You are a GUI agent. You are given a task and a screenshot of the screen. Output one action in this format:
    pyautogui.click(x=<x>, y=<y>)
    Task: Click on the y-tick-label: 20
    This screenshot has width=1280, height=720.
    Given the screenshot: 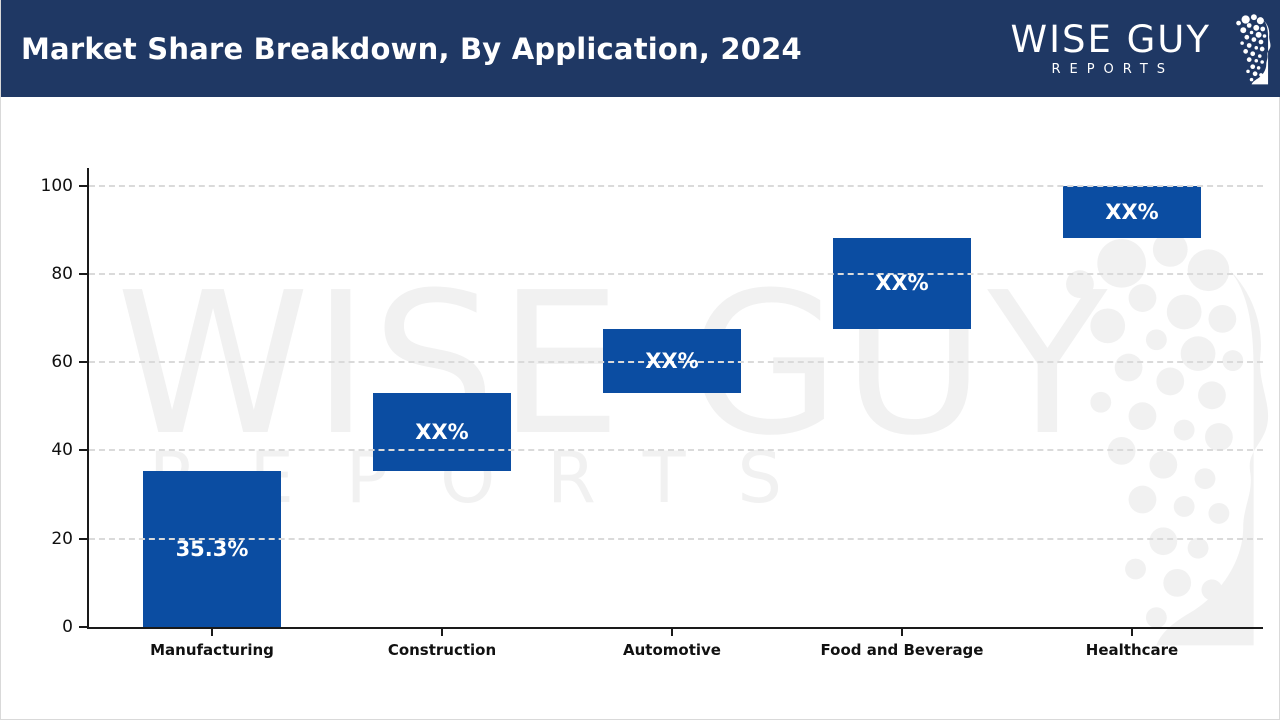 What is the action you would take?
    pyautogui.click(x=62, y=538)
    